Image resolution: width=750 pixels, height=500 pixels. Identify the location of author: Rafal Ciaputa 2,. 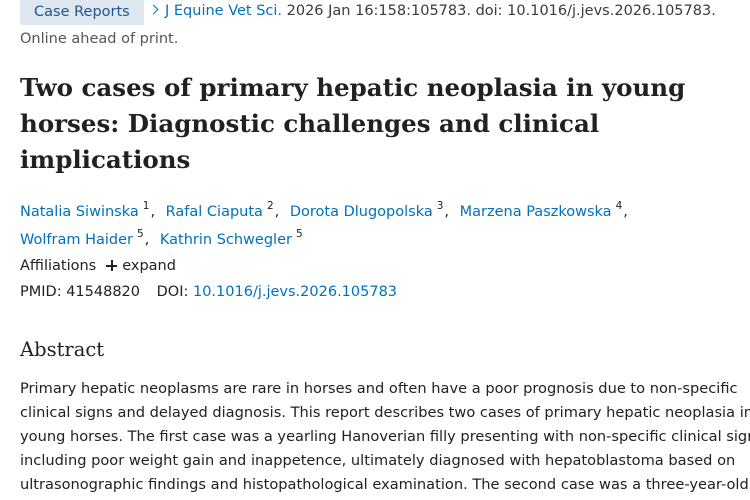
(222, 210).